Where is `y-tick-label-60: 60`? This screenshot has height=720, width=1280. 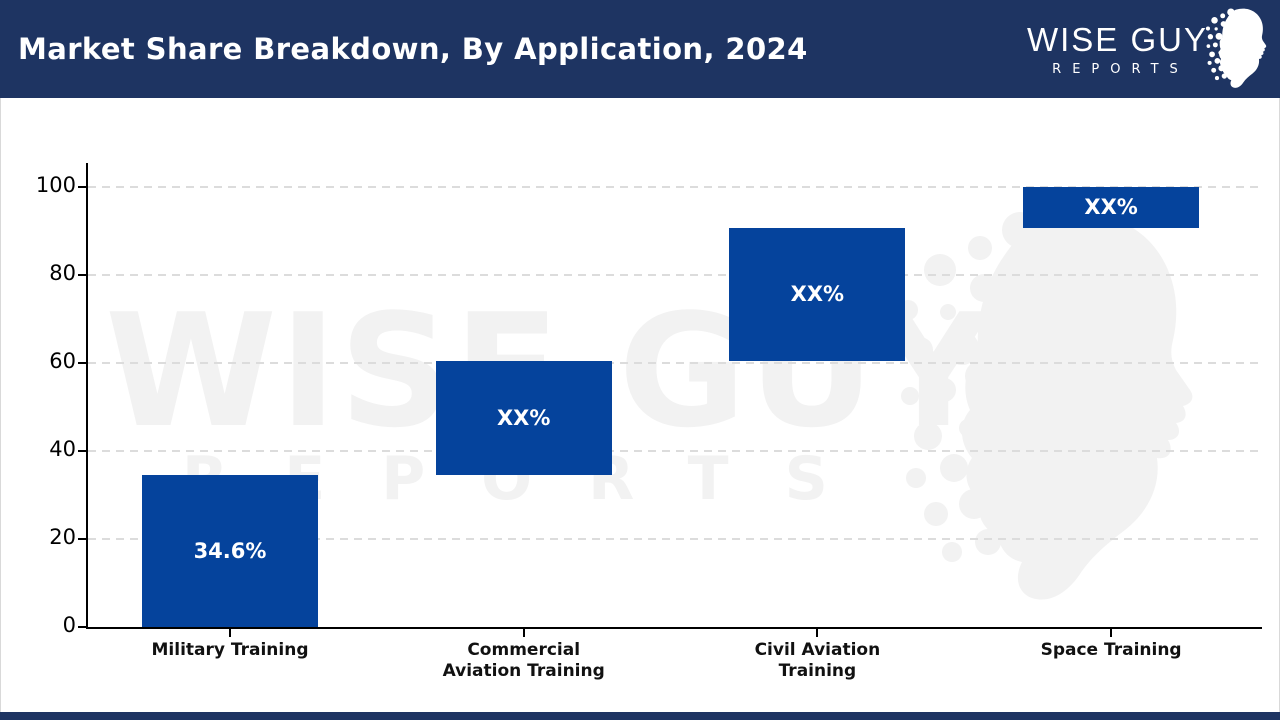 y-tick-label-60: 60 is located at coordinates (62, 361).